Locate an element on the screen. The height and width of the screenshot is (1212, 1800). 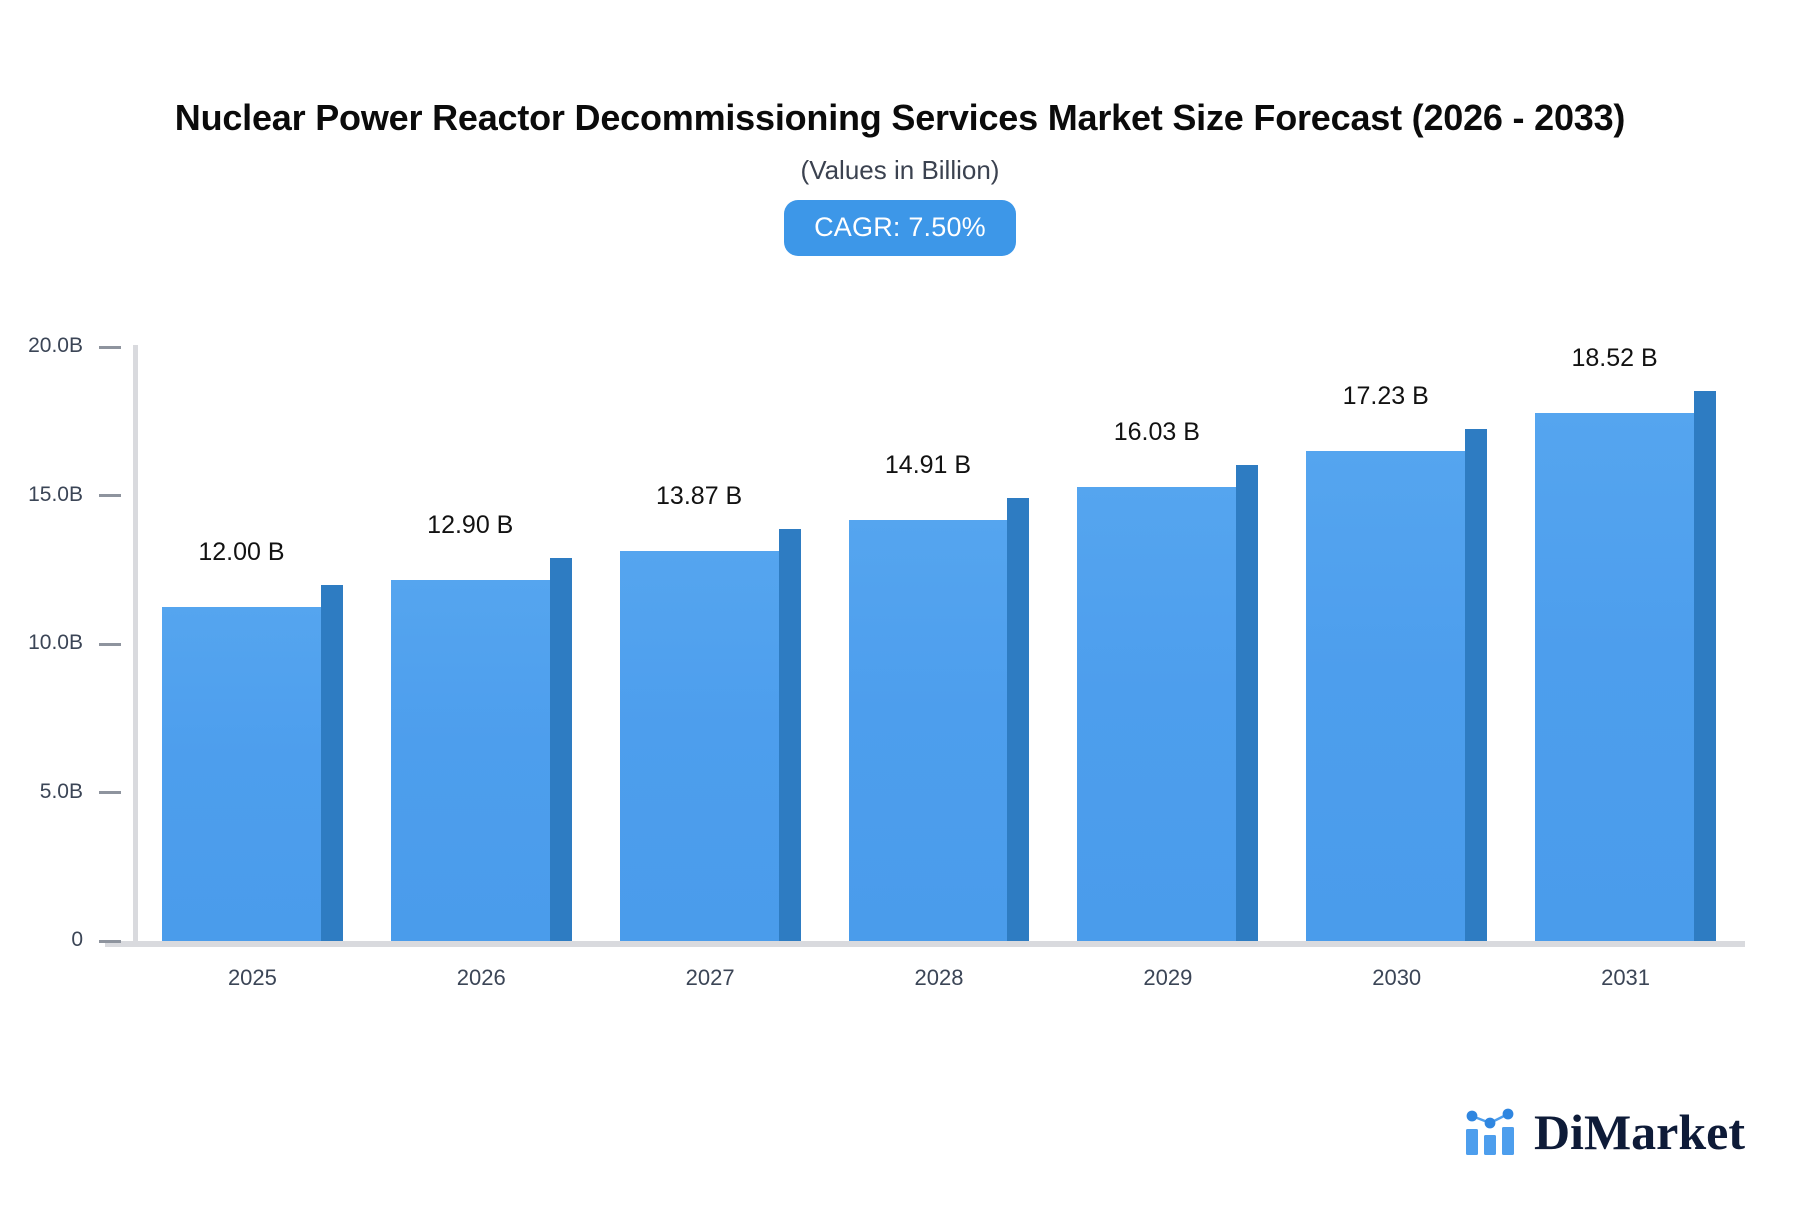
bar: 12.90 B is located at coordinates (481, 726).